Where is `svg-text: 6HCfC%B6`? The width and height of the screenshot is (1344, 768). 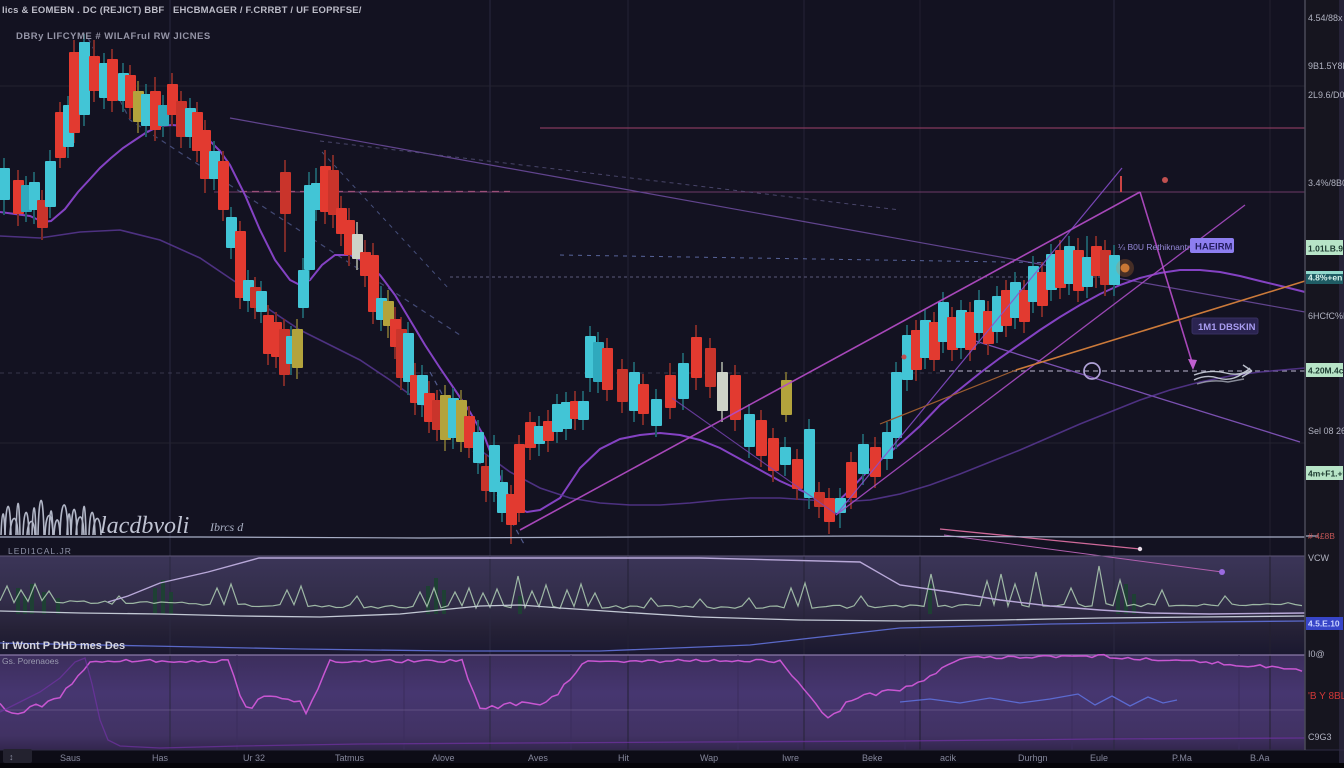
svg-text: 6HCfC%B6 is located at coordinates (1326, 316).